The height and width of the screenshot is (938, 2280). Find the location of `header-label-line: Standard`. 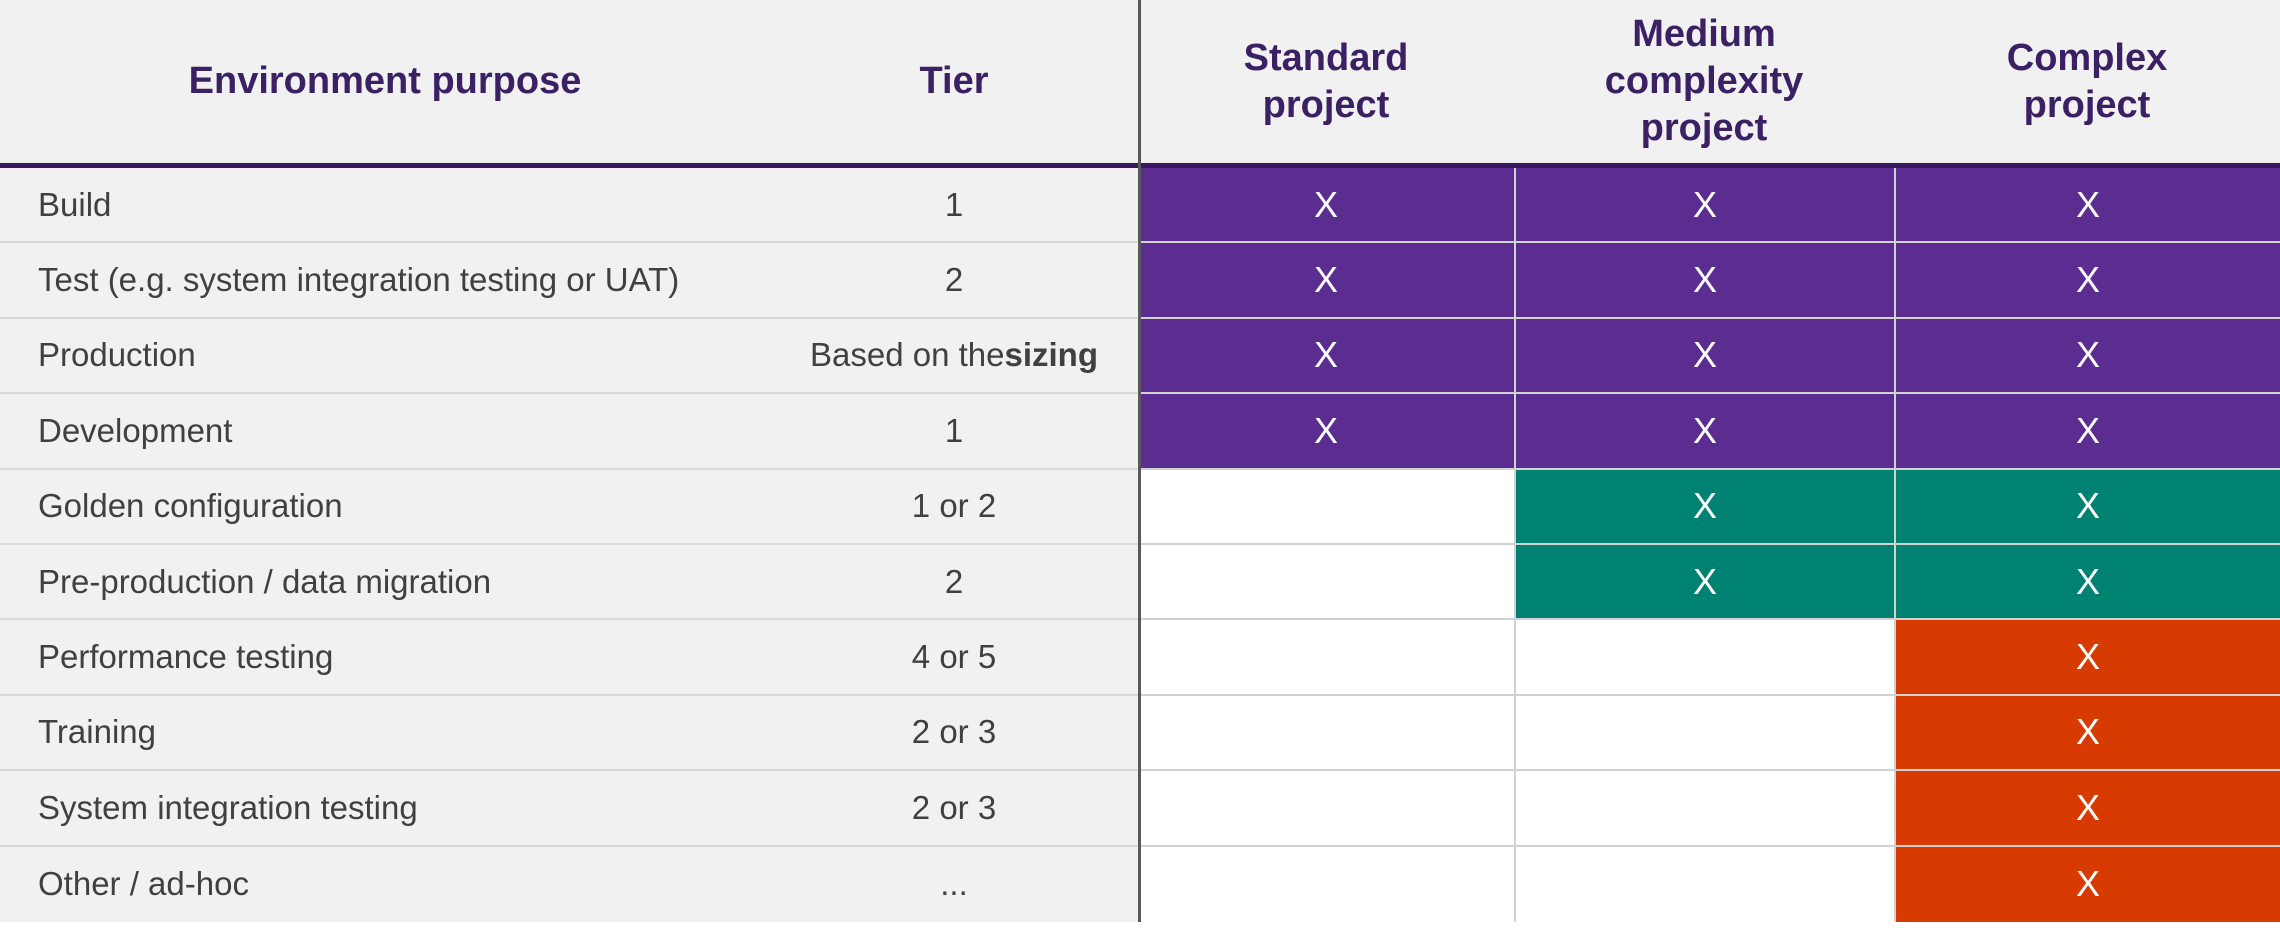

header-label-line: Standard is located at coordinates (1326, 57).